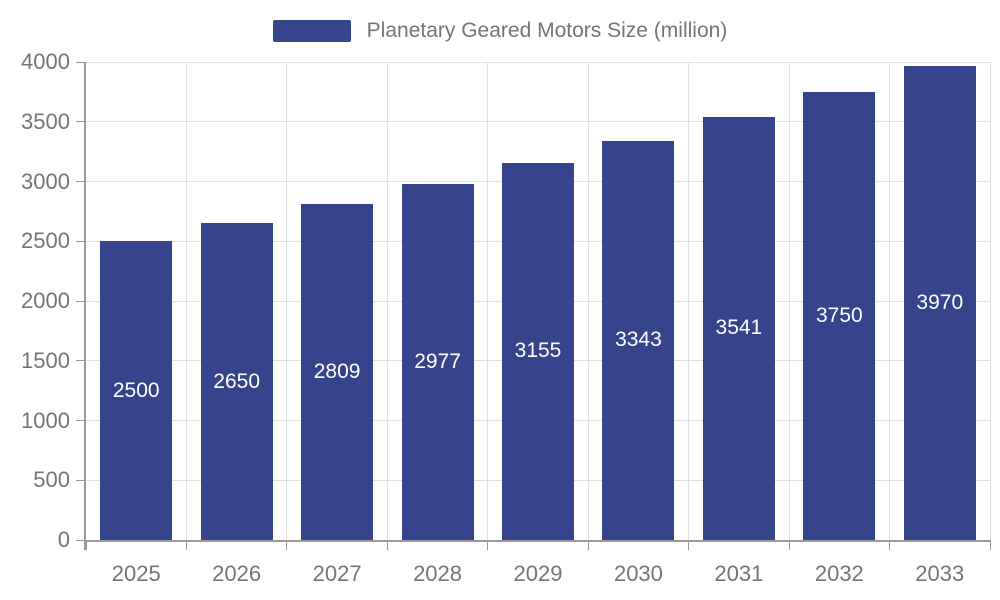 Image resolution: width=1000 pixels, height=600 pixels. I want to click on x-tick-label: 2026, so click(237, 573).